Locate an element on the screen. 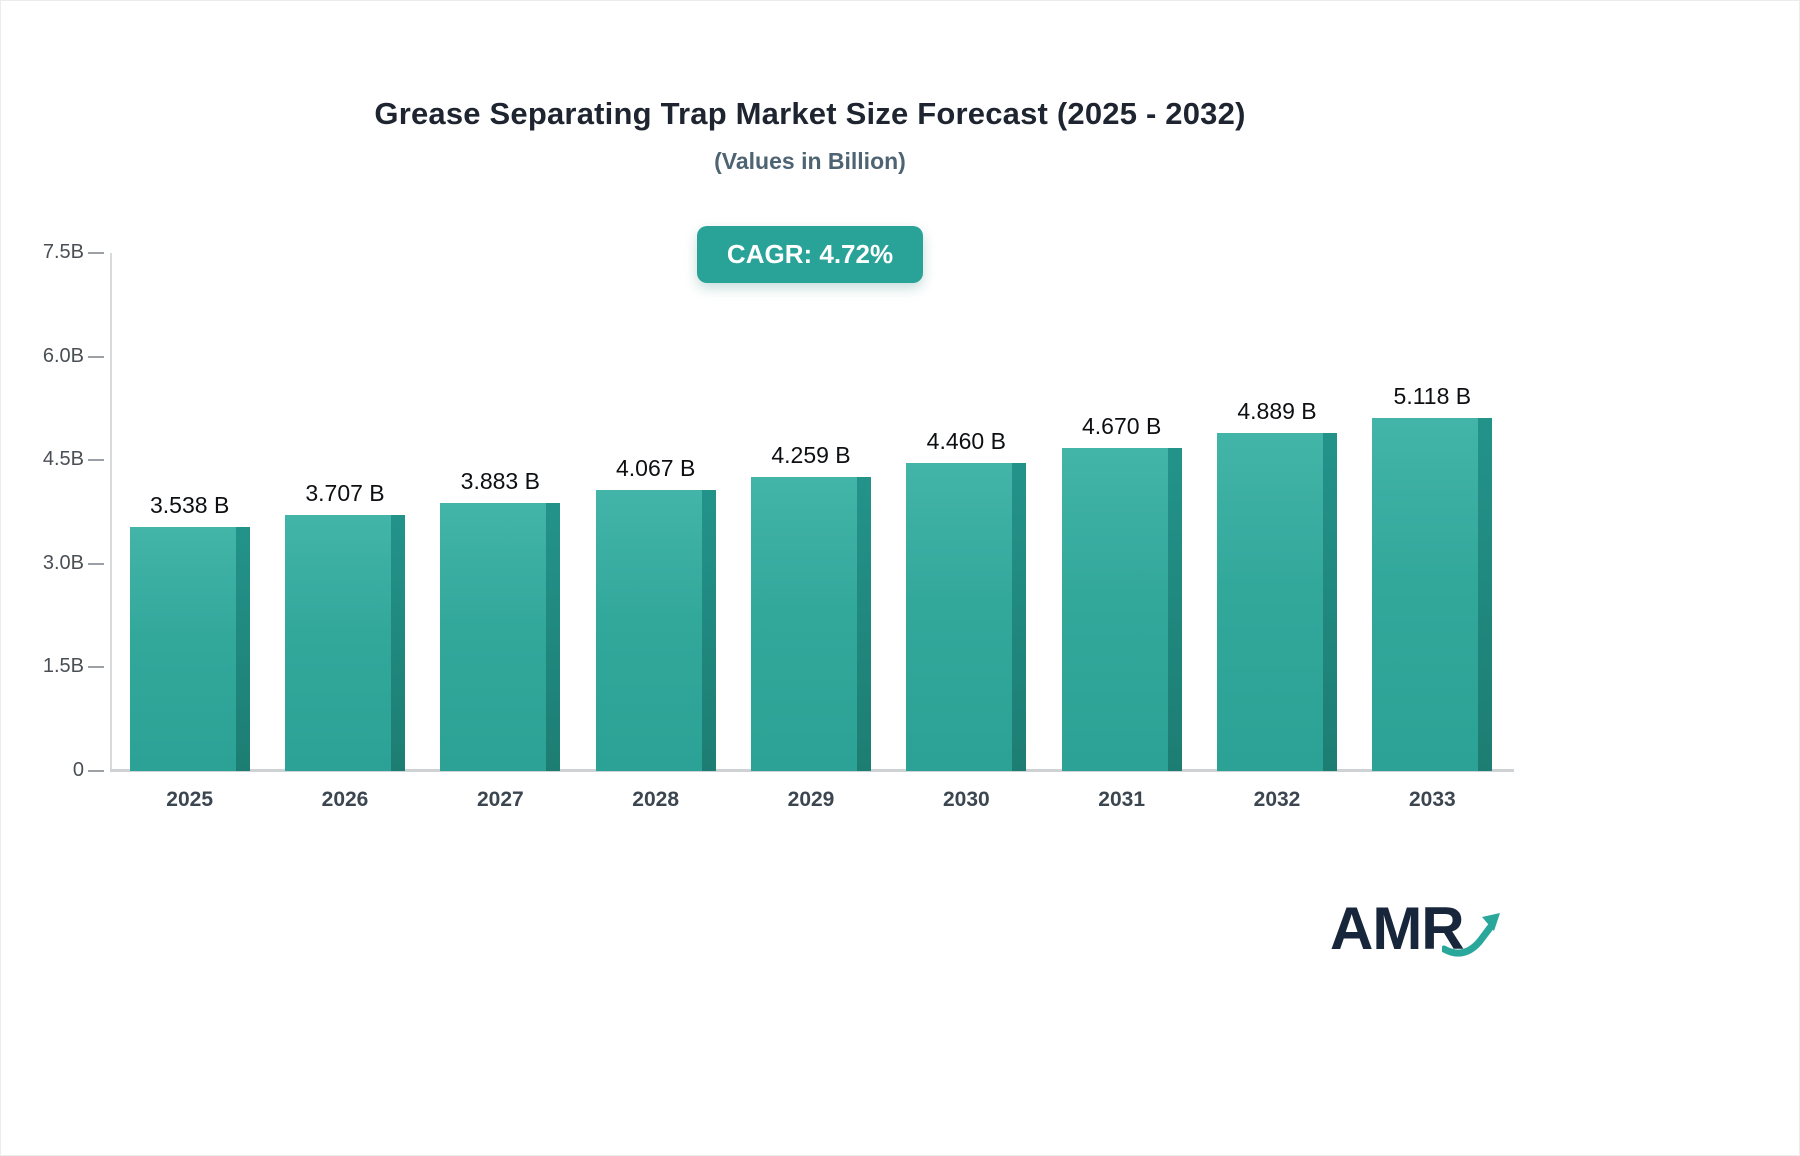 The image size is (1800, 1156). x-axis-label: 2026 is located at coordinates (345, 799).